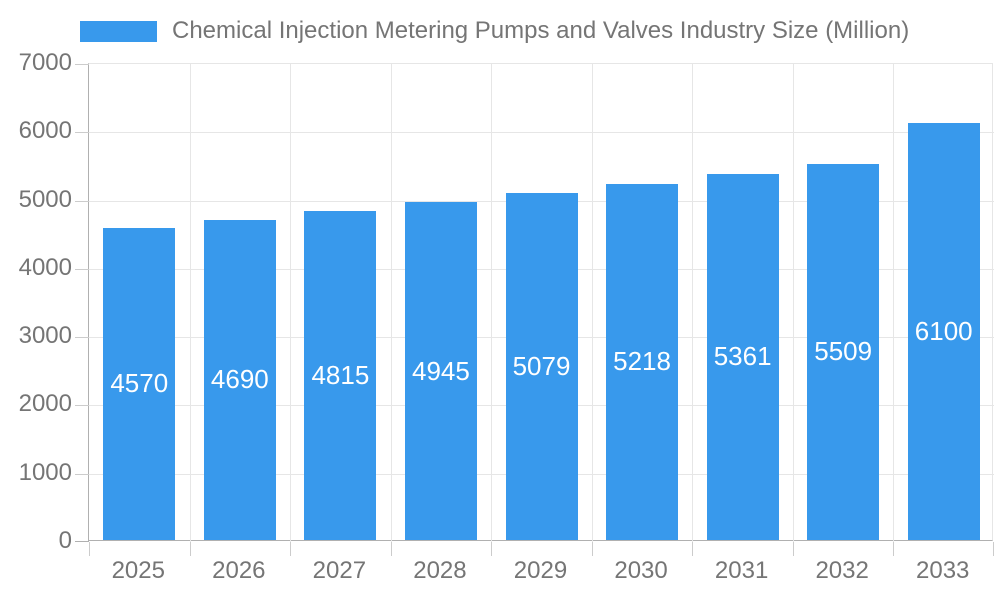  What do you see at coordinates (339, 570) in the screenshot?
I see `x-axis-label: 2027` at bounding box center [339, 570].